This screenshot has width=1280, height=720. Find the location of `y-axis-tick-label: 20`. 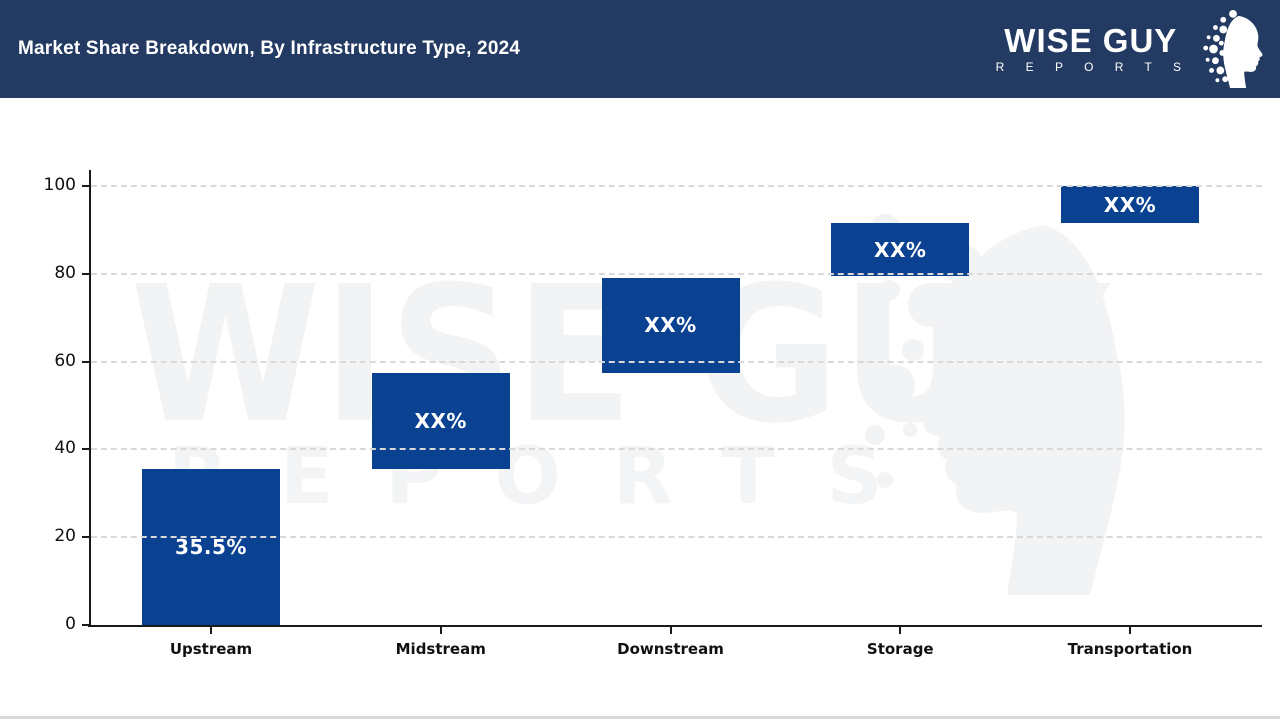

y-axis-tick-label: 20 is located at coordinates (65, 536).